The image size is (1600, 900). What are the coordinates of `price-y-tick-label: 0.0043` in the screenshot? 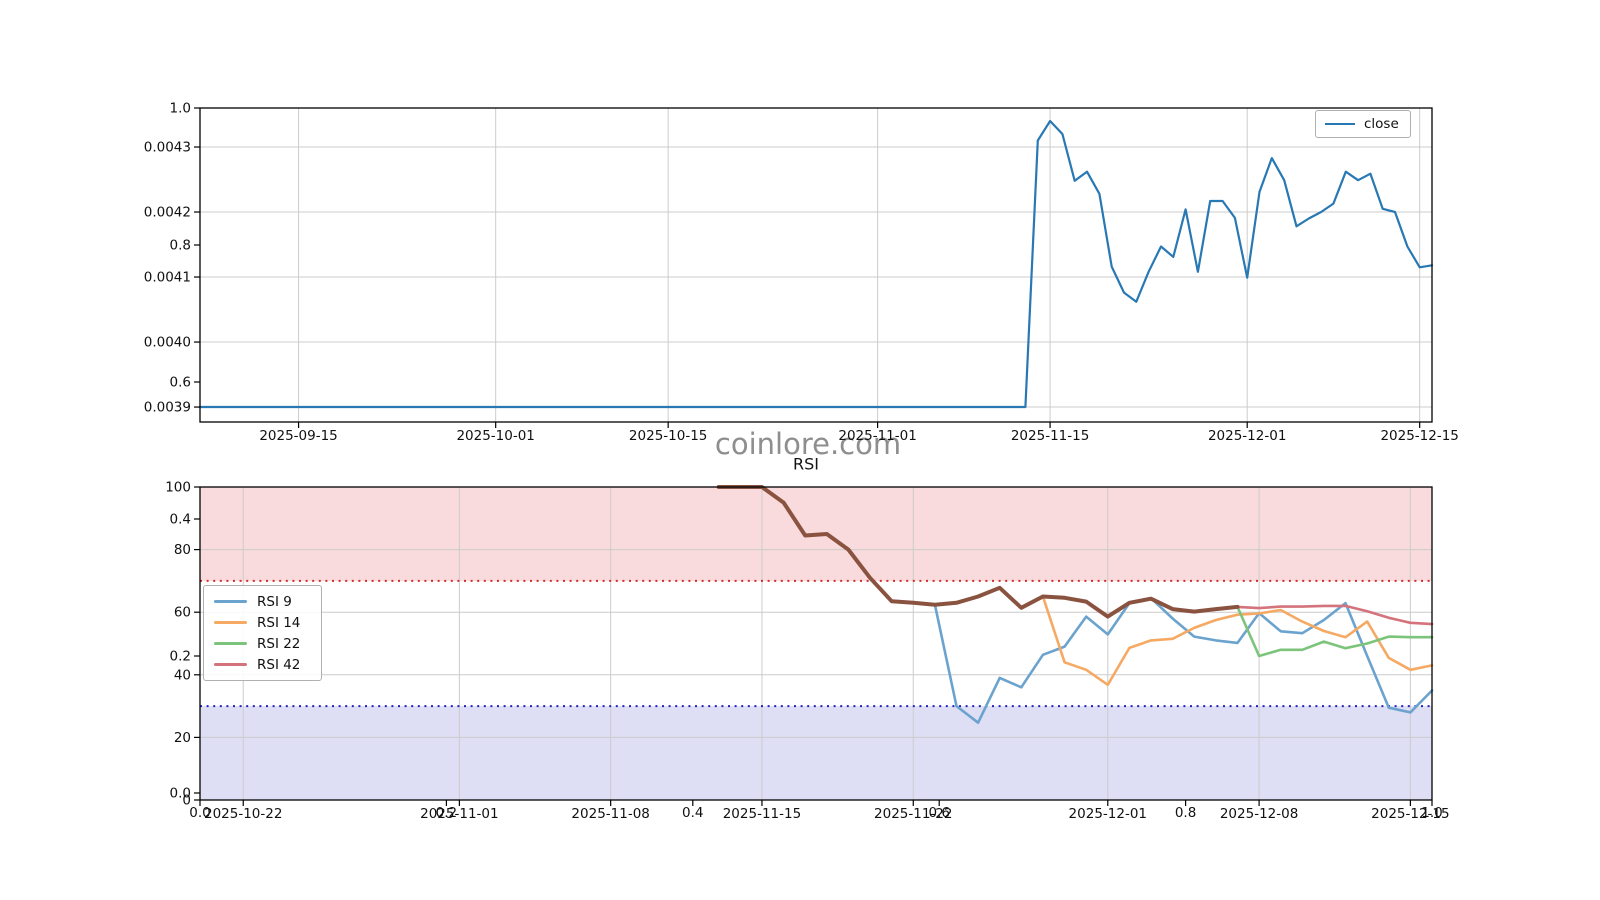 It's located at (167, 148).